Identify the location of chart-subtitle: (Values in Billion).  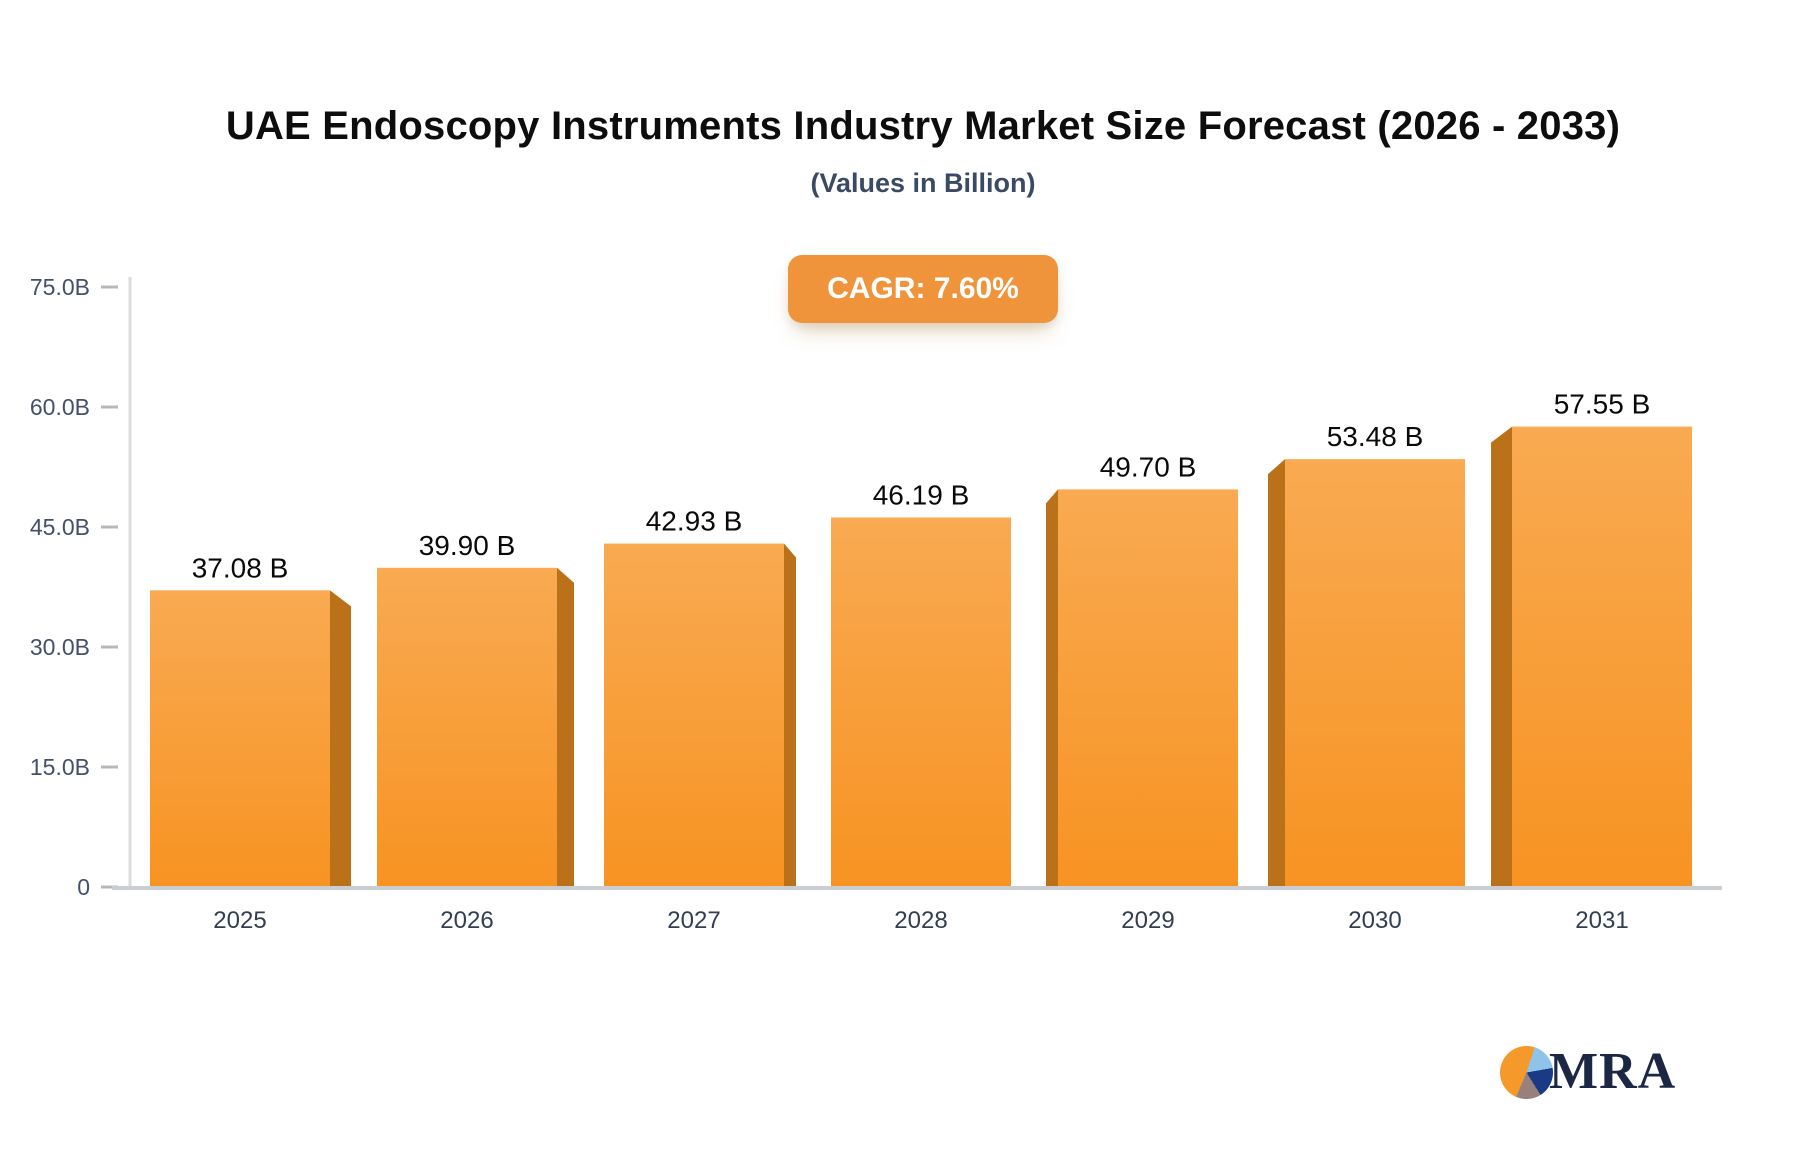
(923, 183).